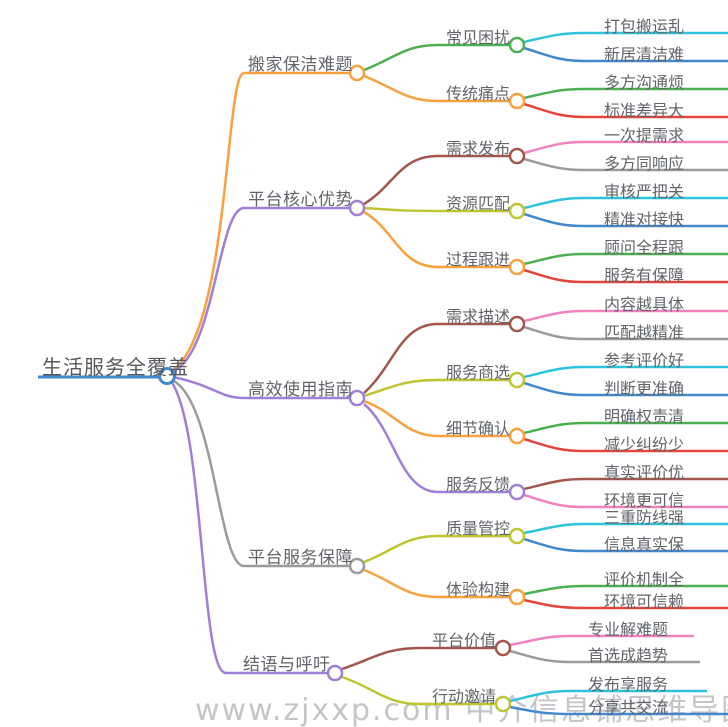  I want to click on node-circle-detail-confirmation, so click(517, 436).